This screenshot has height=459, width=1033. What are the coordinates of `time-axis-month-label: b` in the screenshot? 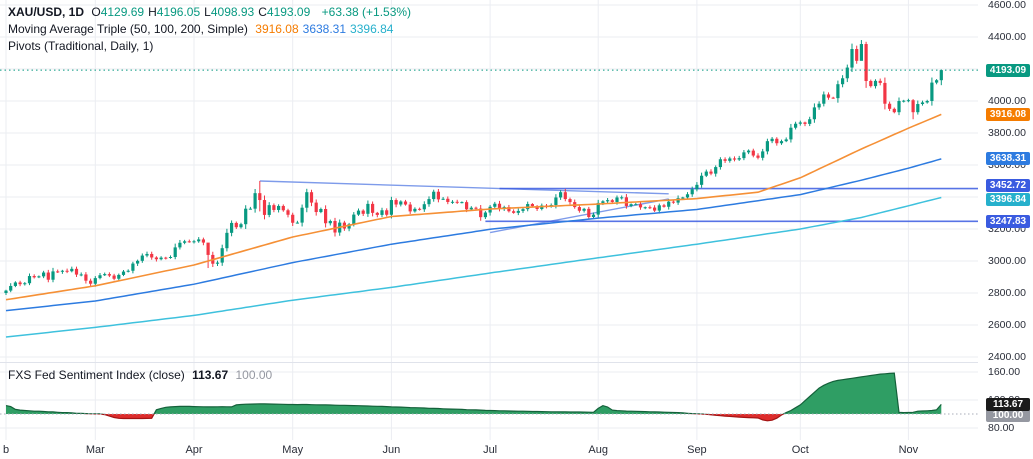 It's located at (6, 450).